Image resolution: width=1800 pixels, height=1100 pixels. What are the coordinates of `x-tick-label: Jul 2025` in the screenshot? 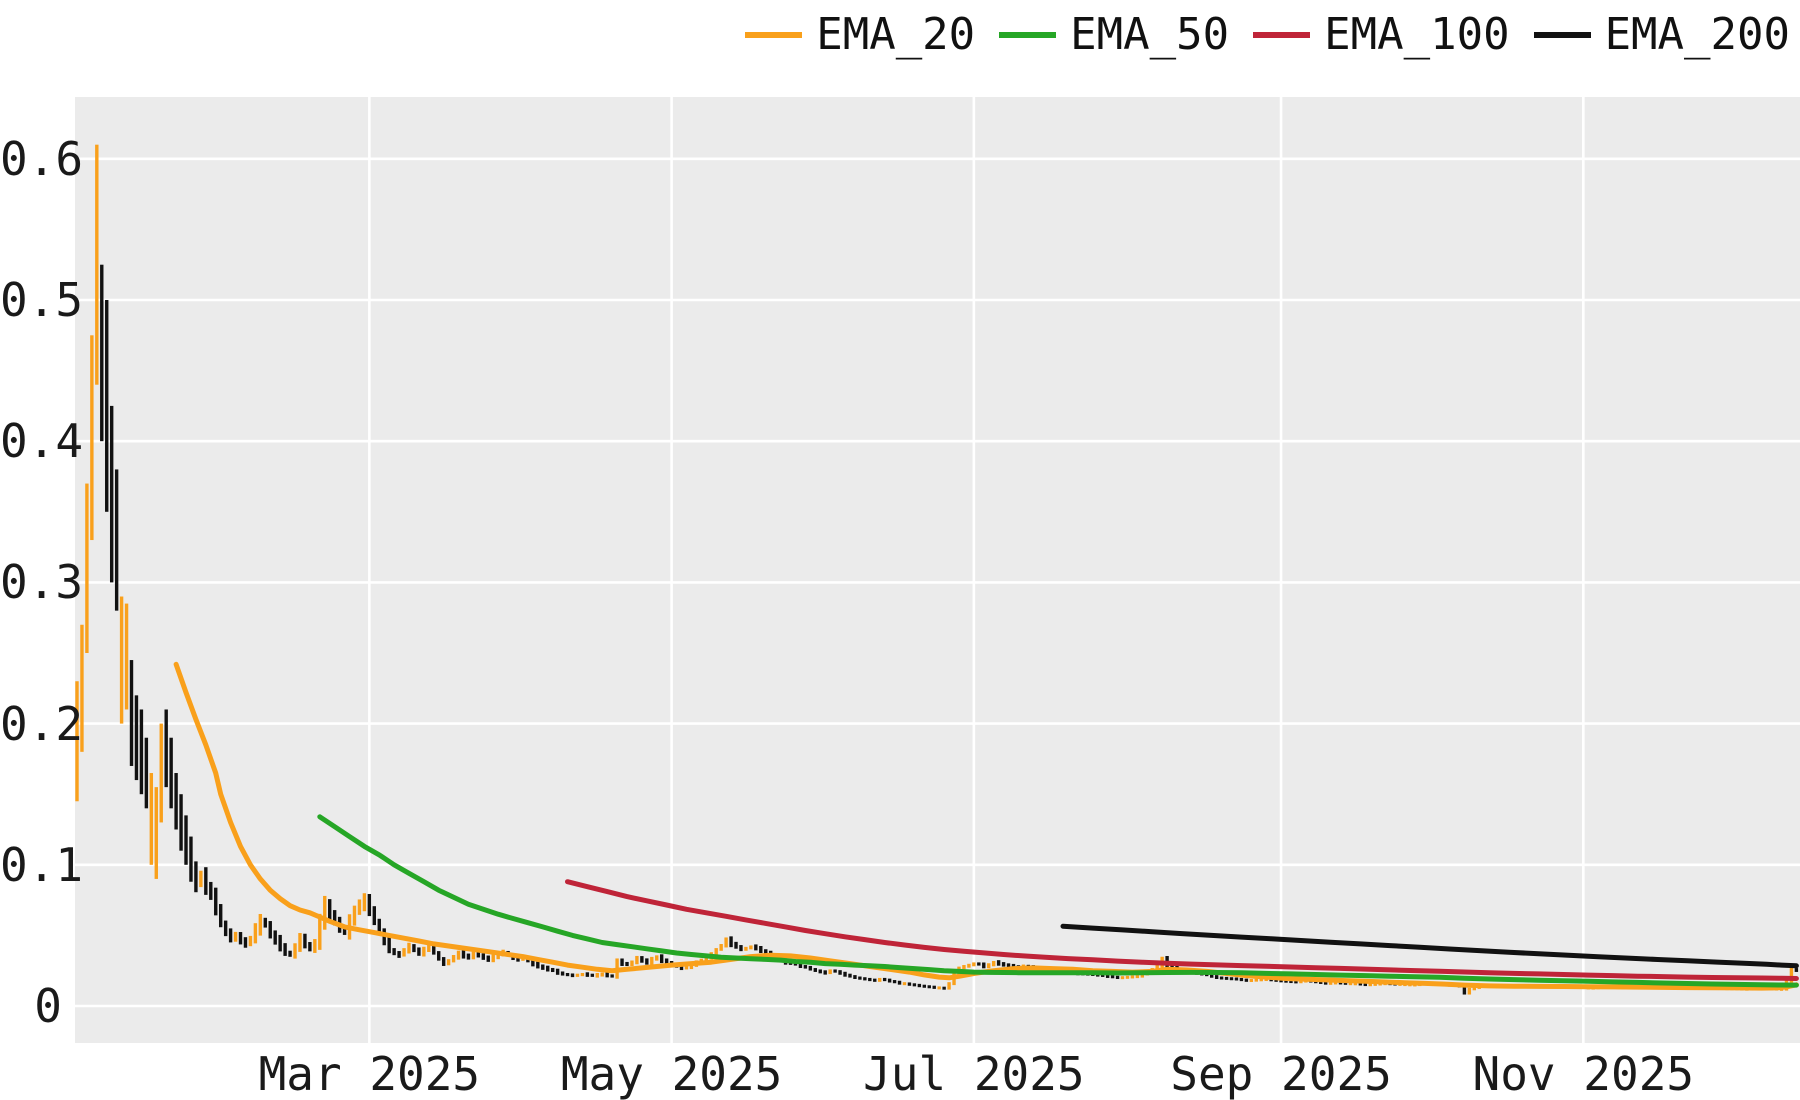 It's located at (974, 1073).